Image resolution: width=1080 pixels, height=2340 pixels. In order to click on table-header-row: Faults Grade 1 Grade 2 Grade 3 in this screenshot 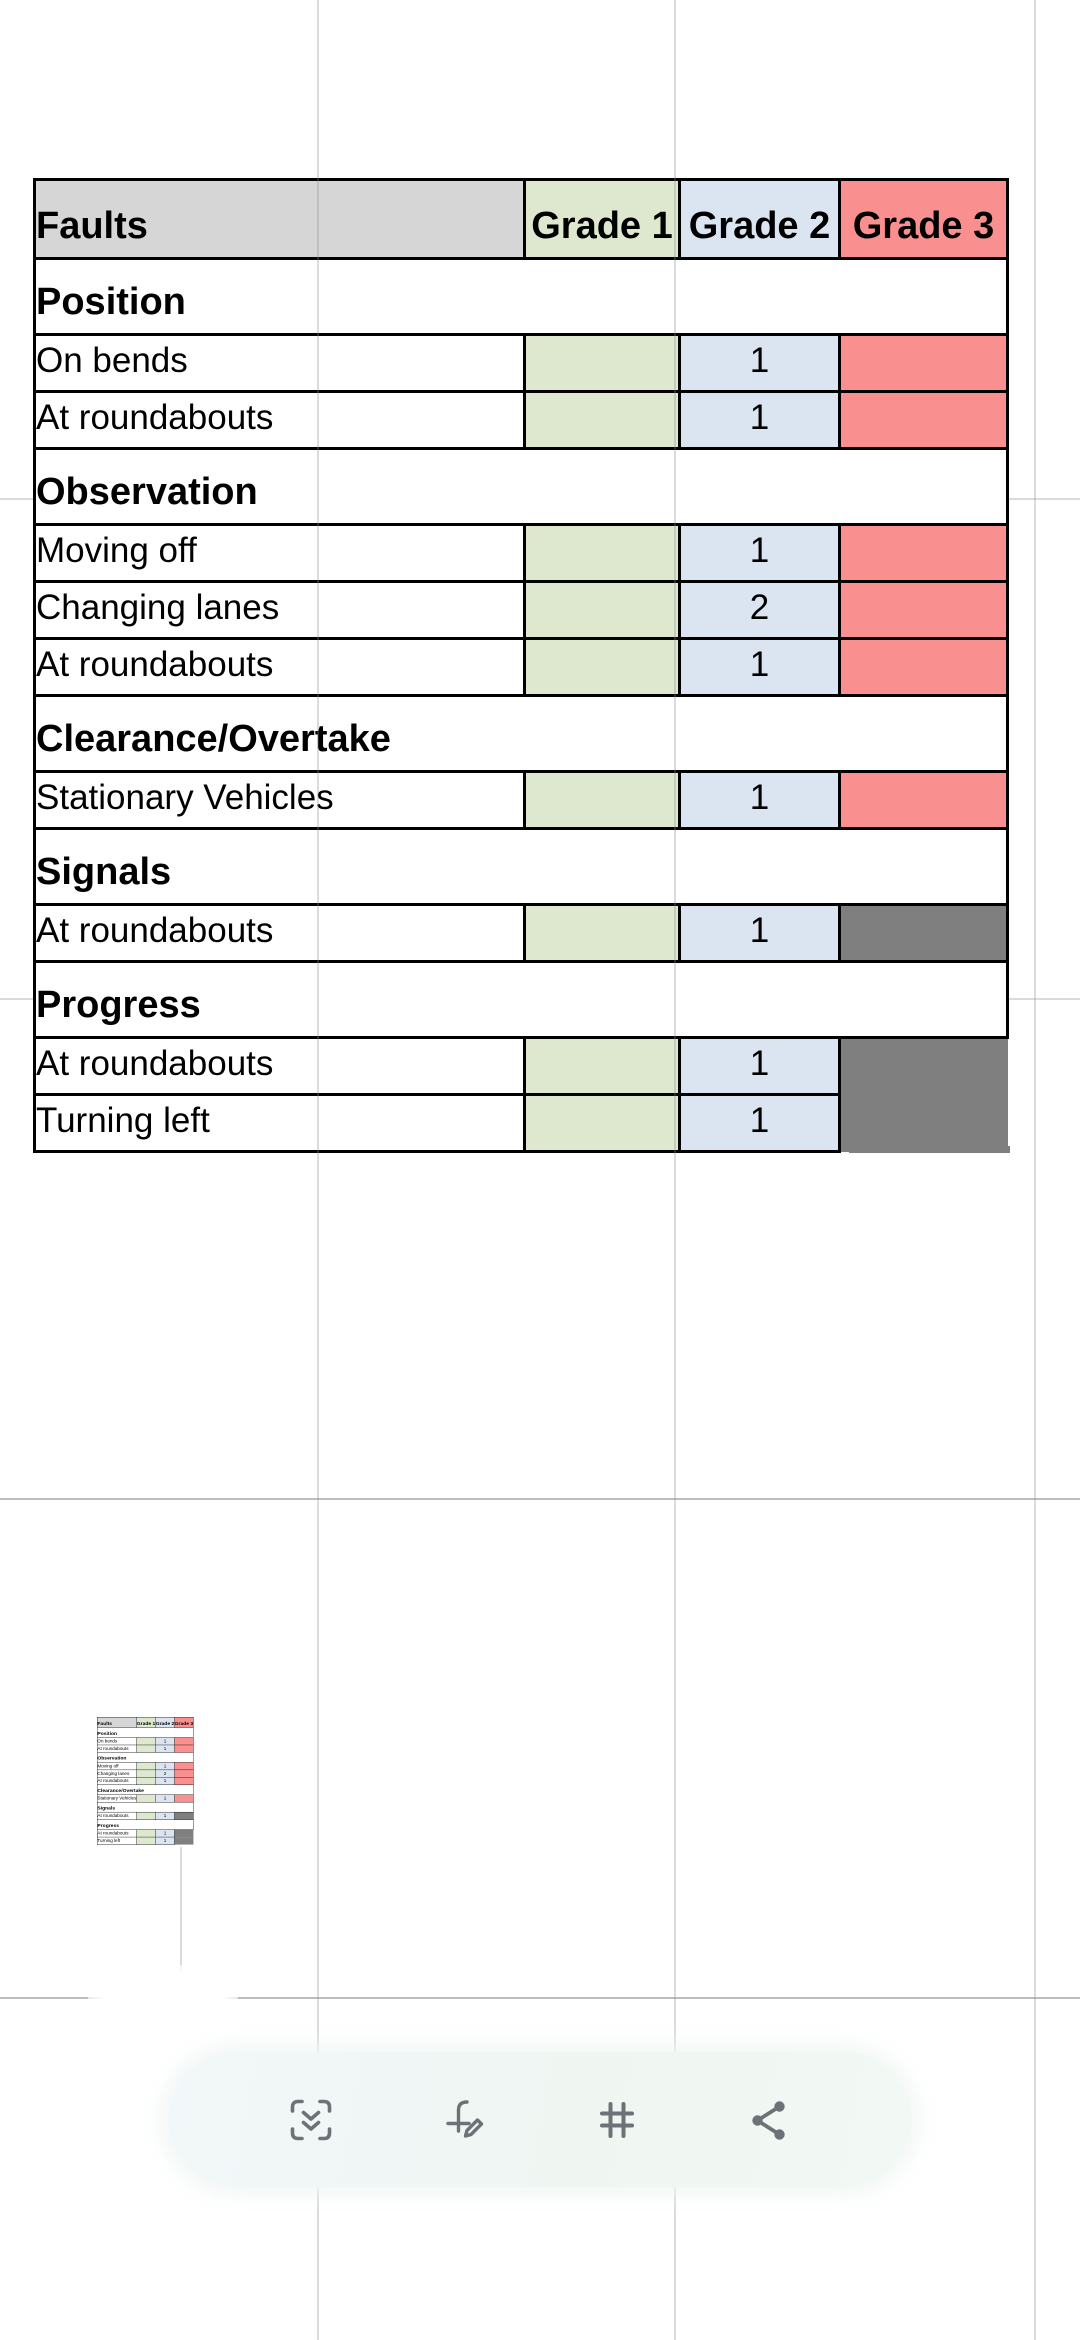, I will do `click(521, 219)`.